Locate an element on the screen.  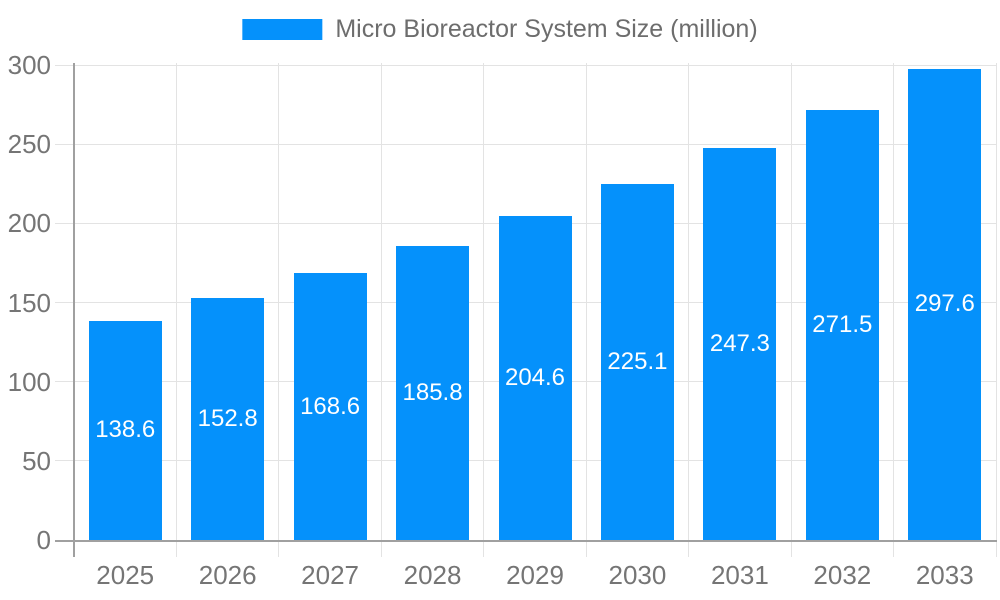
bar-value-label: 225.1 is located at coordinates (637, 361).